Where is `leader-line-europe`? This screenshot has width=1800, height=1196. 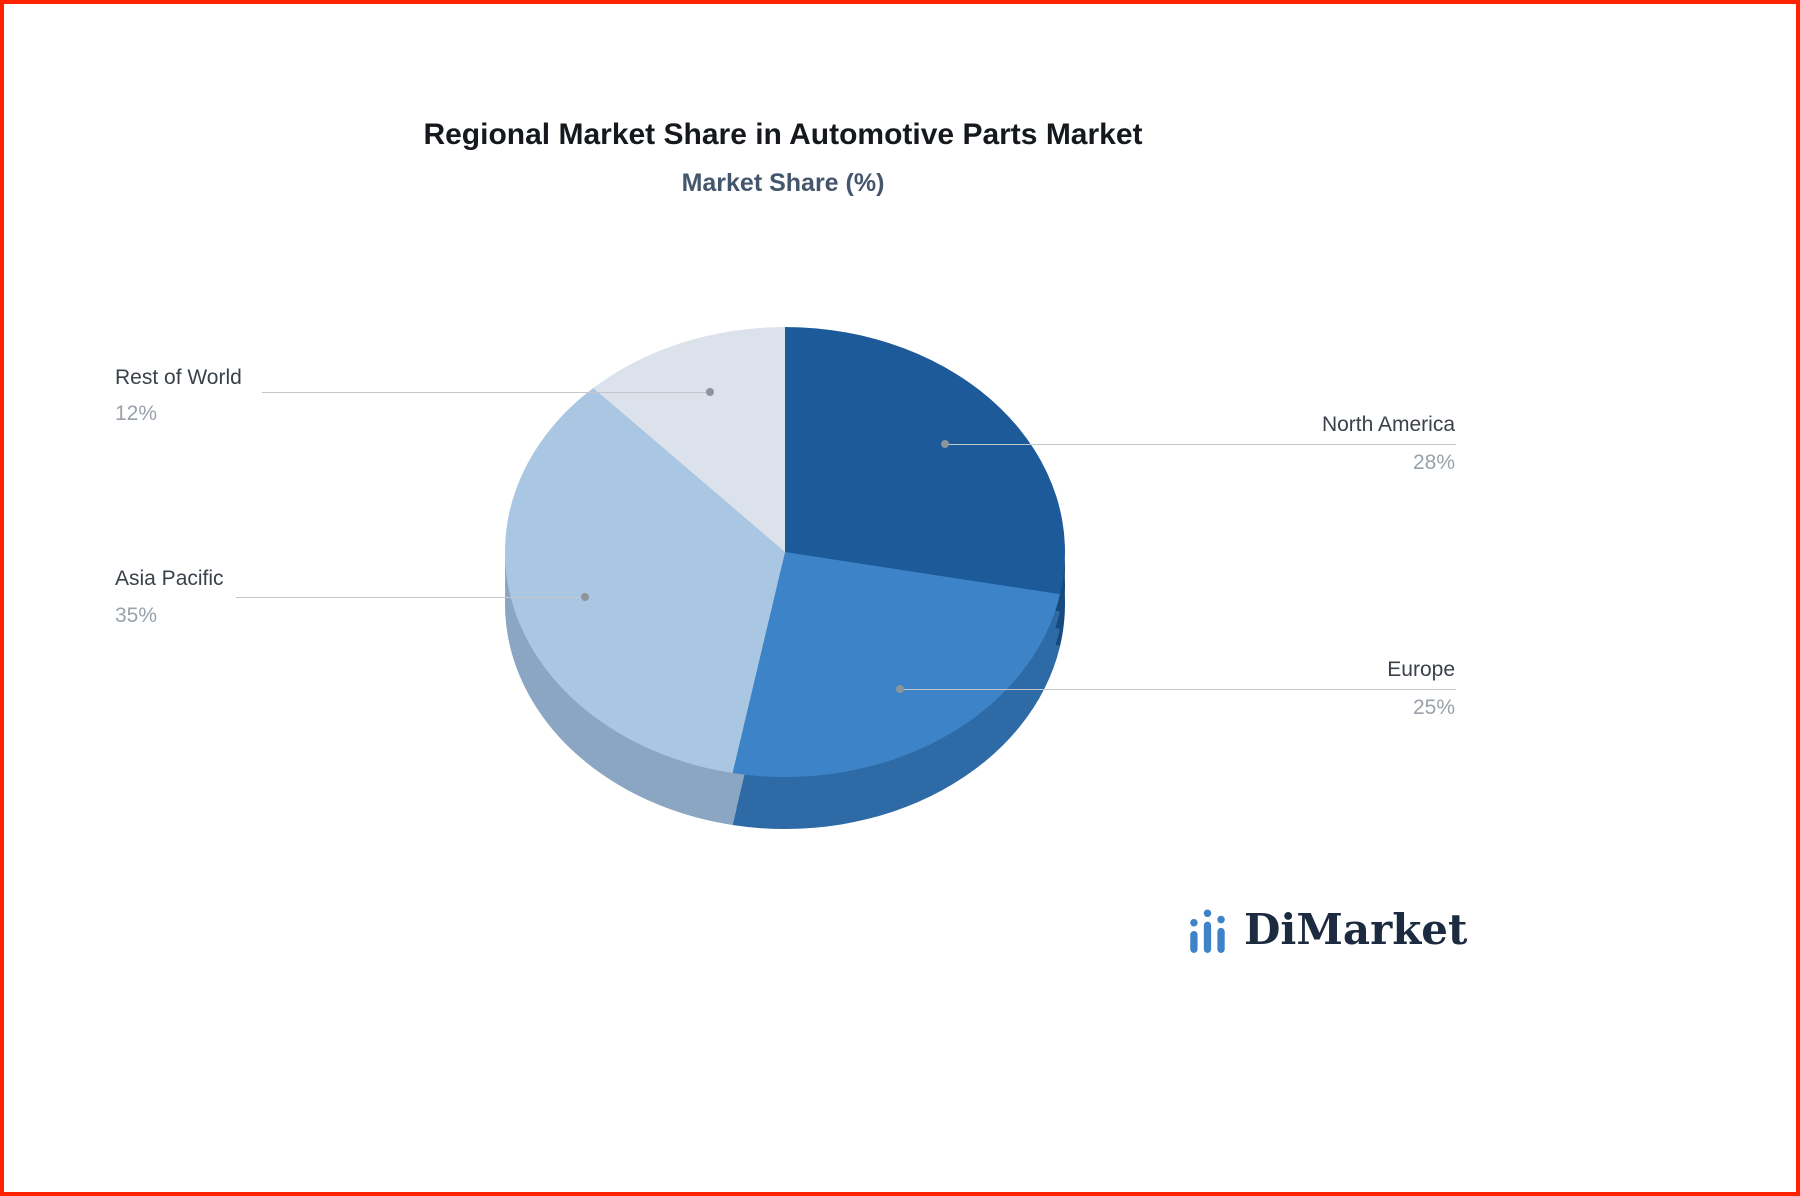 leader-line-europe is located at coordinates (1178, 689).